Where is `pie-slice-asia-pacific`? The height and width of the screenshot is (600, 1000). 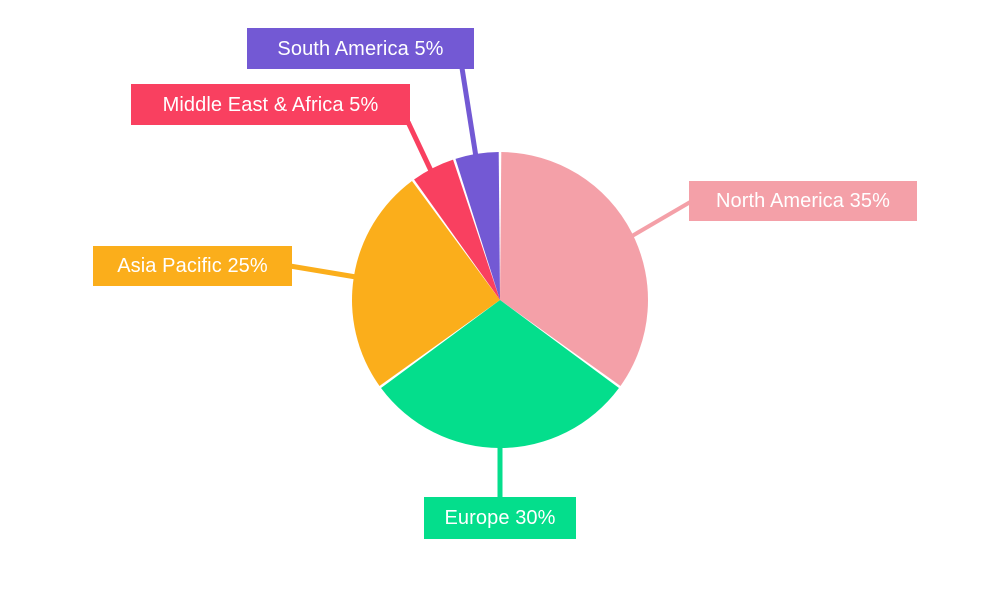
pie-slice-asia-pacific is located at coordinates (426, 283).